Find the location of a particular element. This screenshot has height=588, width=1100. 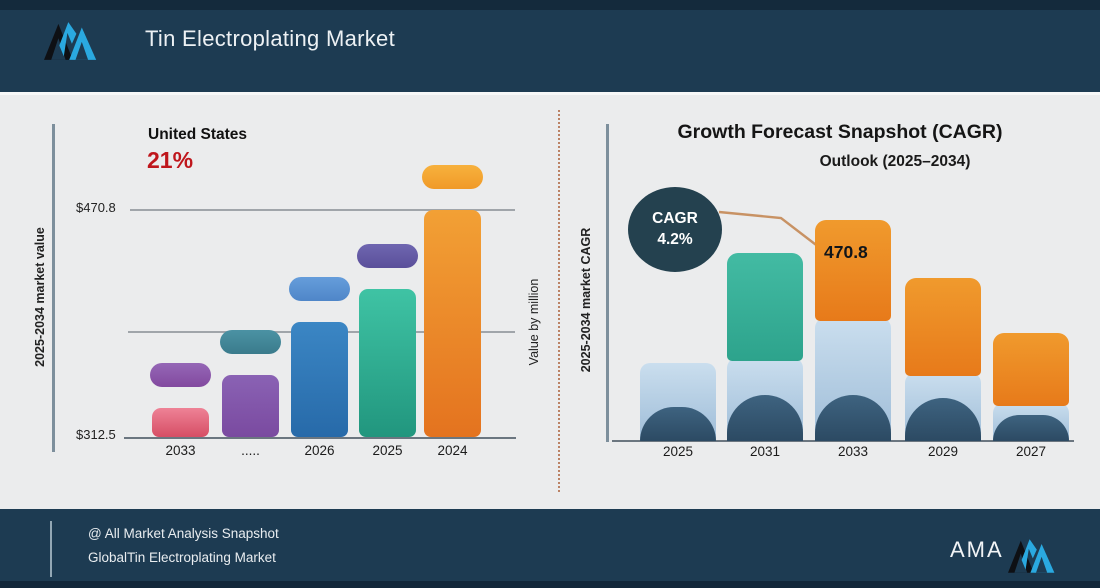

right-y-axis is located at coordinates (607, 283).